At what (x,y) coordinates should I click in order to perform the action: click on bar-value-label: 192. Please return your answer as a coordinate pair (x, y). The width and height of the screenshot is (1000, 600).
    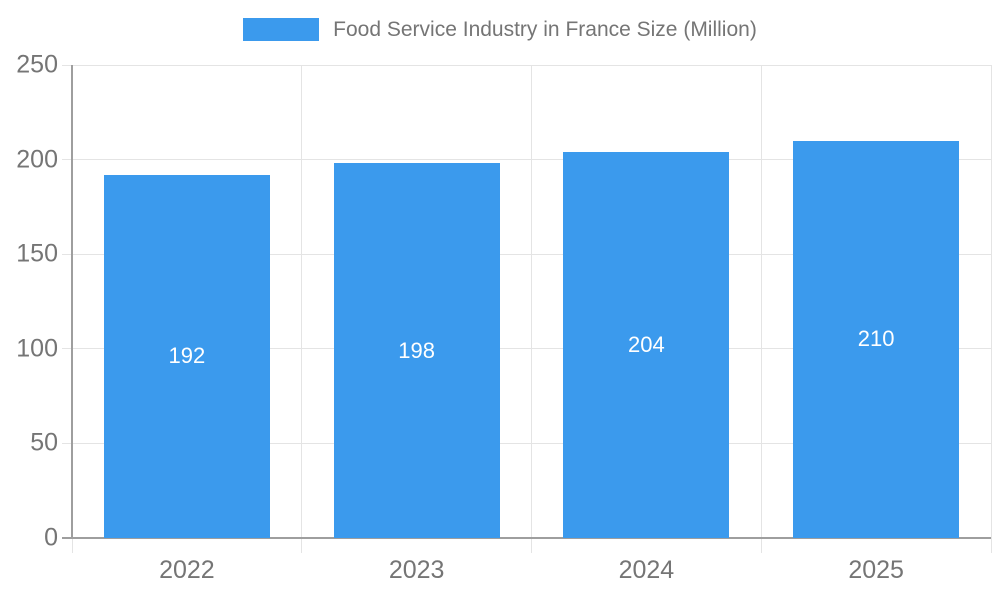
    Looking at the image, I should click on (187, 356).